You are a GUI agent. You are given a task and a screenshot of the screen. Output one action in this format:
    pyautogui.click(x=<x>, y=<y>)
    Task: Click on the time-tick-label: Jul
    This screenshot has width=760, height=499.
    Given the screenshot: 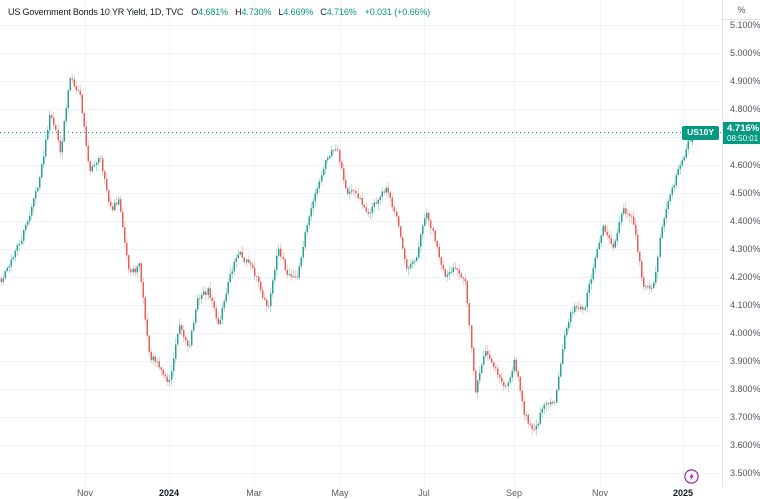 What is the action you would take?
    pyautogui.click(x=424, y=493)
    